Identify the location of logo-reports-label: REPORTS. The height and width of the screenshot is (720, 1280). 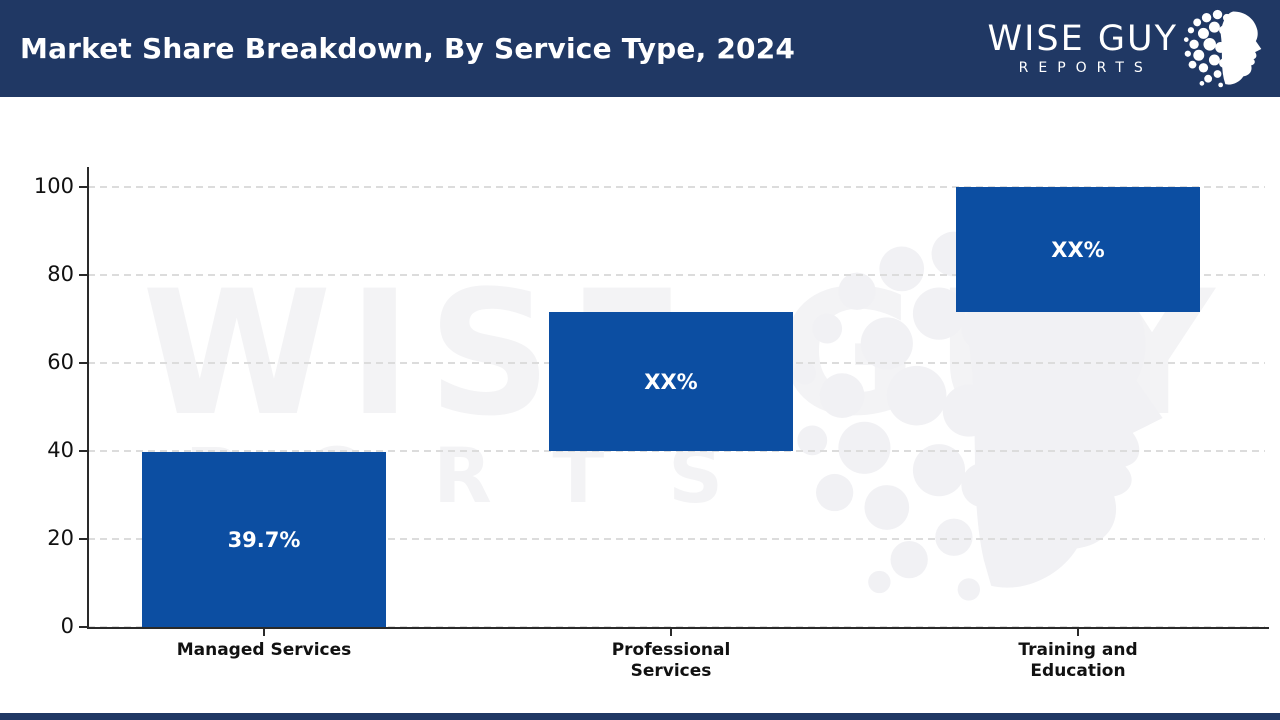
(1085, 68).